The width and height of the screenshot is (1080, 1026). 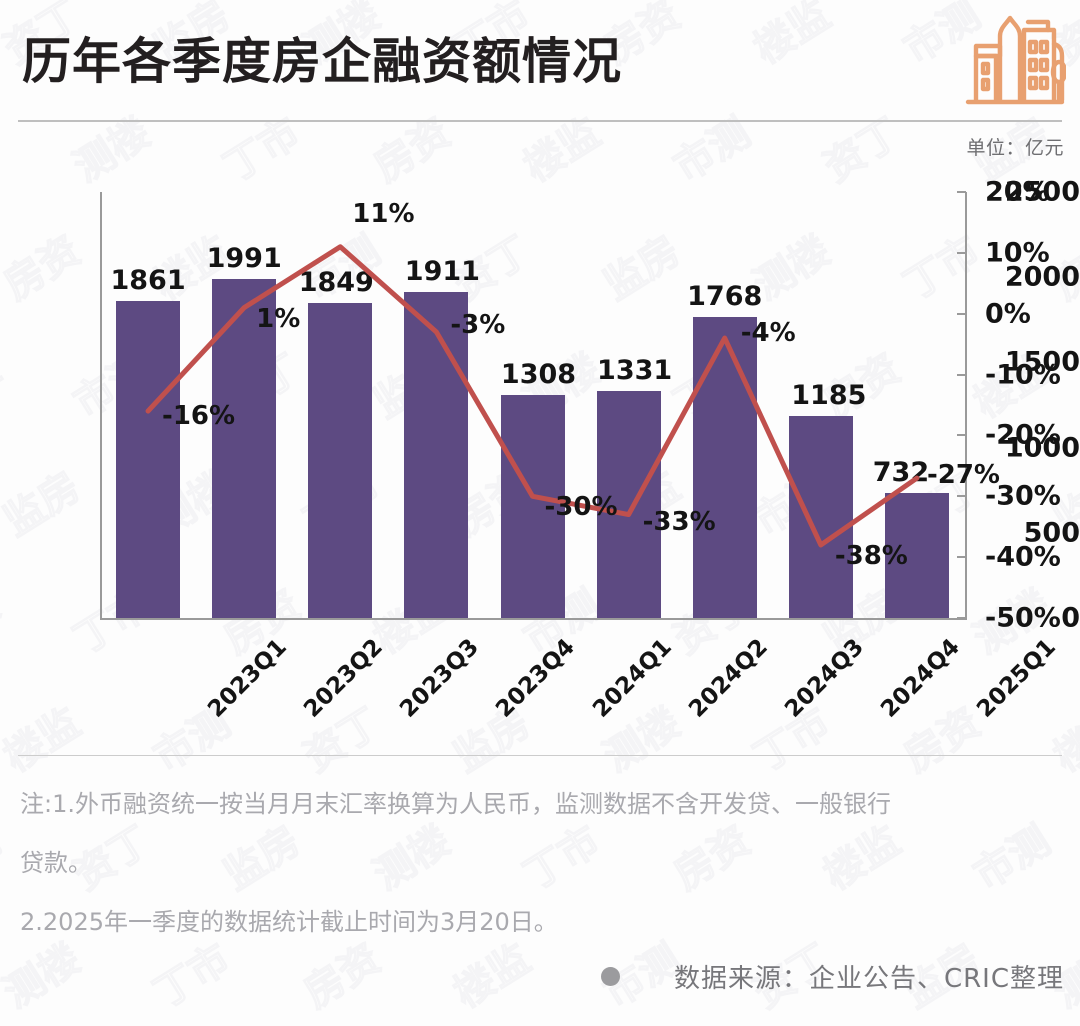 I want to click on y-axis-right-tick-label: 0%, so click(x=1008, y=314).